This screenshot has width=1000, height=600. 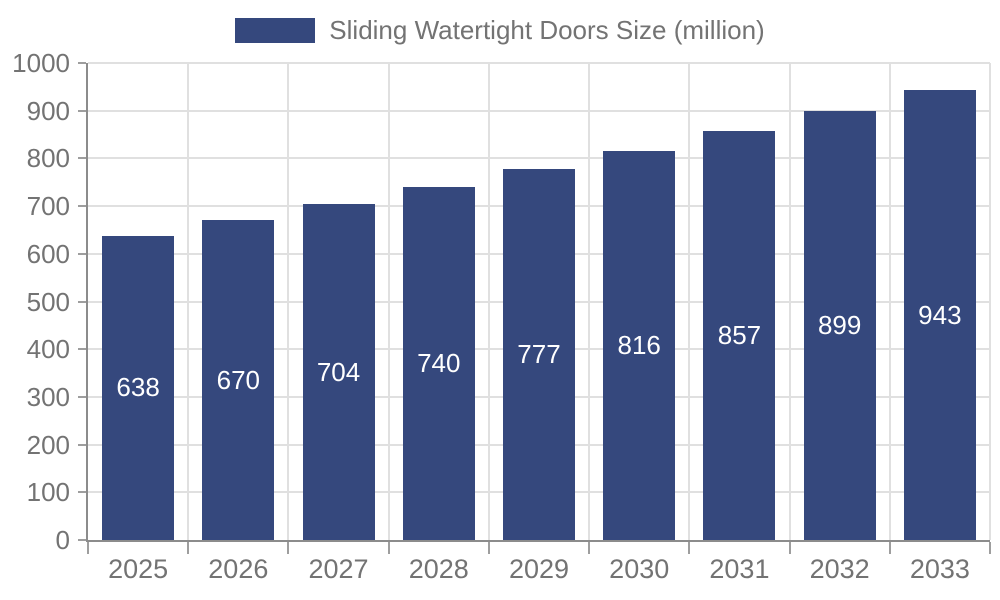 What do you see at coordinates (438, 569) in the screenshot?
I see `x-axis-tick-label: 2028` at bounding box center [438, 569].